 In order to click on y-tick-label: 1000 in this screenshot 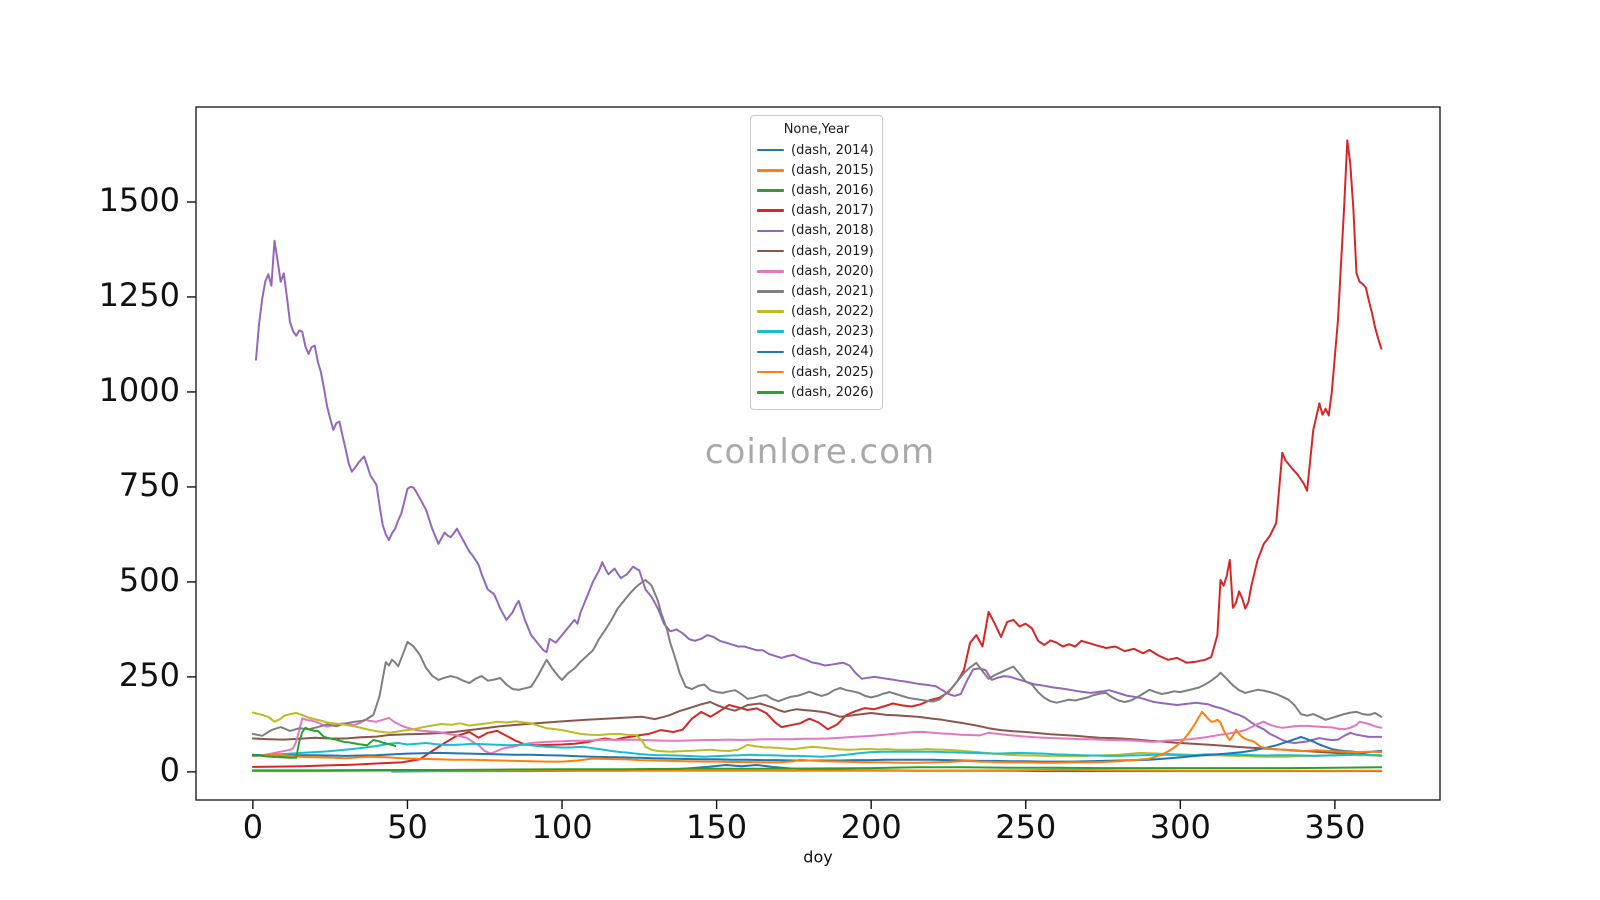, I will do `click(139, 390)`.